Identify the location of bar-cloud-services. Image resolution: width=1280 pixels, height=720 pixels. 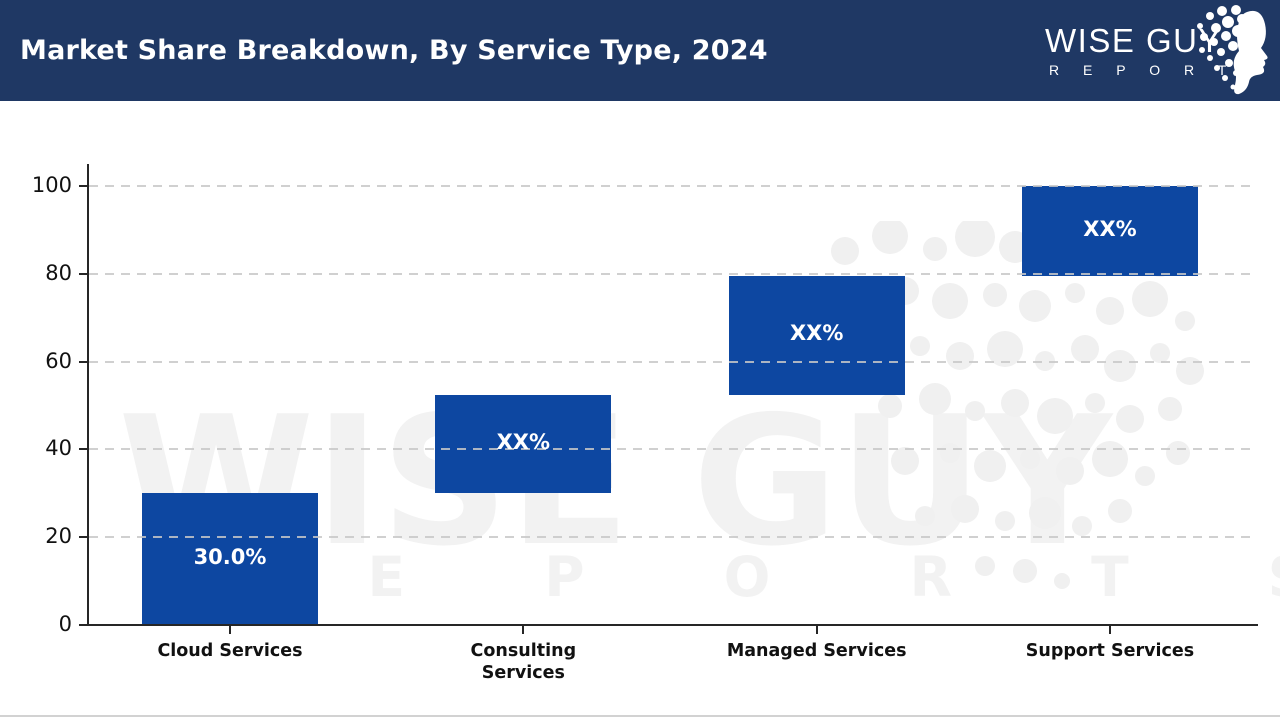
(230, 559).